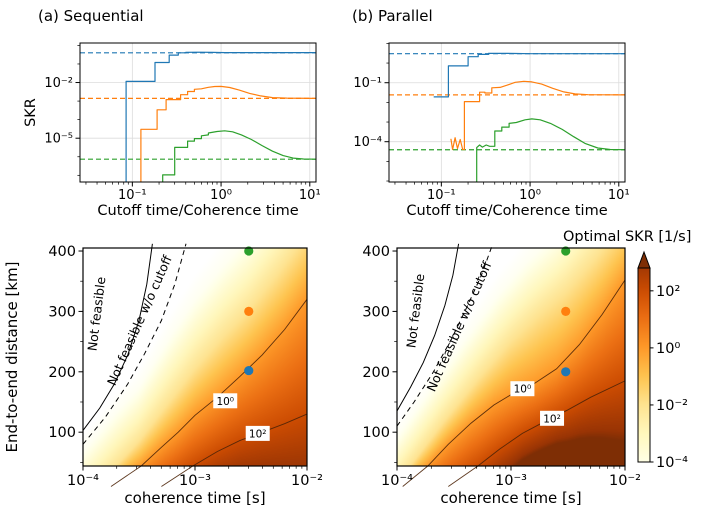  I want to click on heatmap-canvas-parallel, so click(511, 357).